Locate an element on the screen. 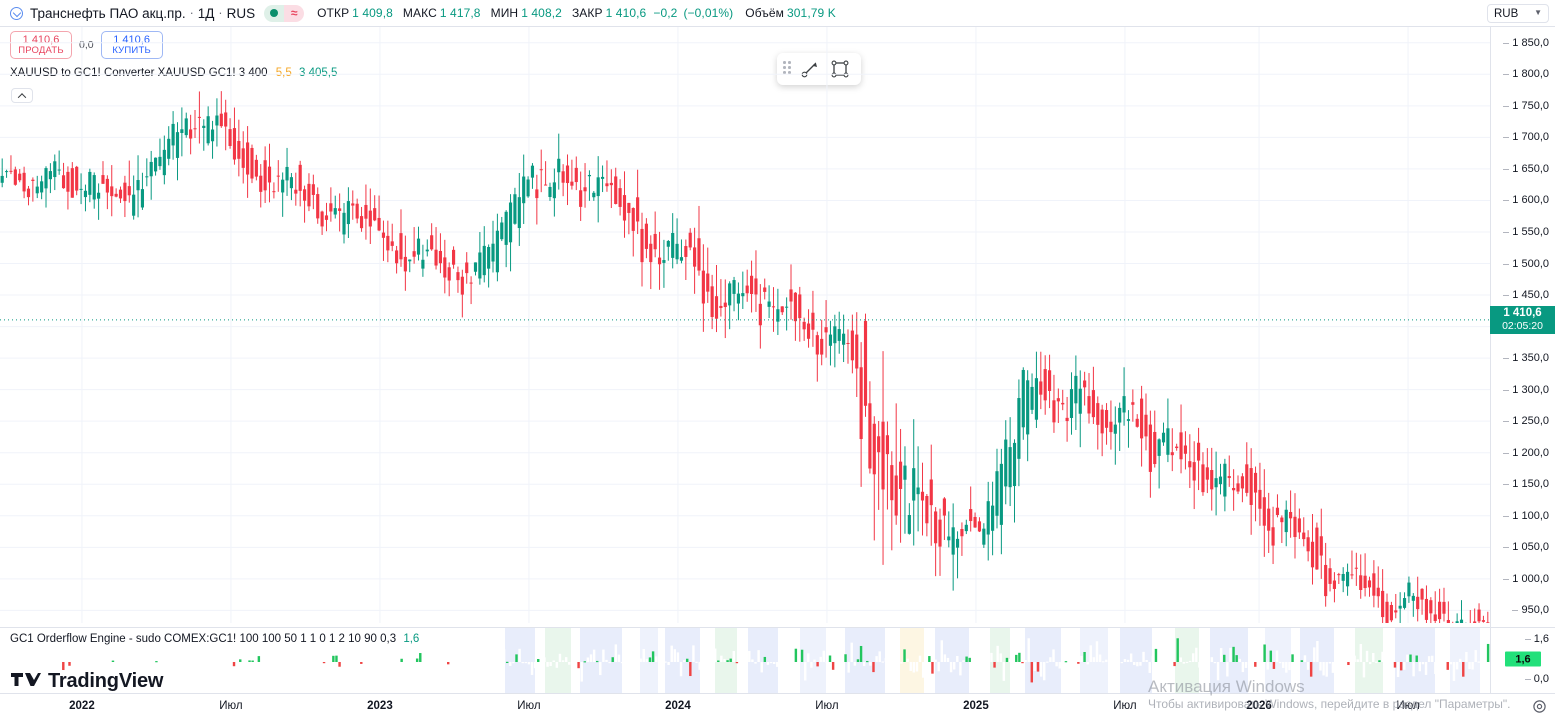 Image resolution: width=1555 pixels, height=720 pixels. price-axis-tick: 1 800,0 is located at coordinates (1526, 74).